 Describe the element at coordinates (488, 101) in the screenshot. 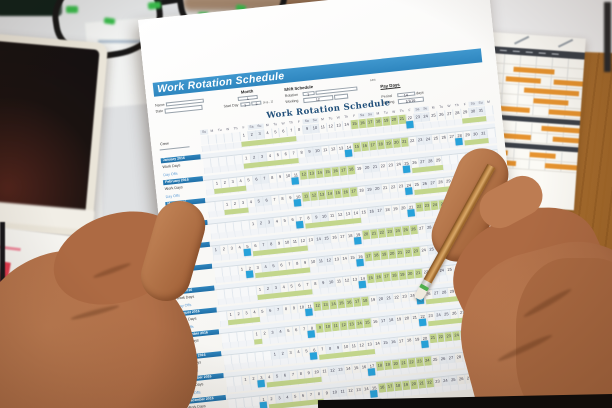

I see `weekday-label: M` at that location.